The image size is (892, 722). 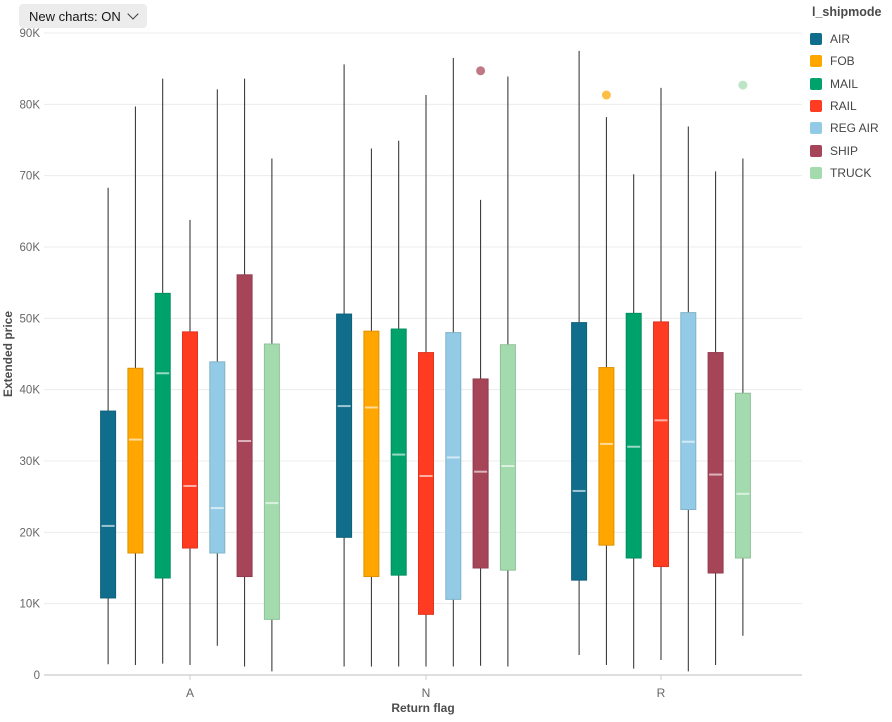 I want to click on box-mail-A, so click(x=162, y=435).